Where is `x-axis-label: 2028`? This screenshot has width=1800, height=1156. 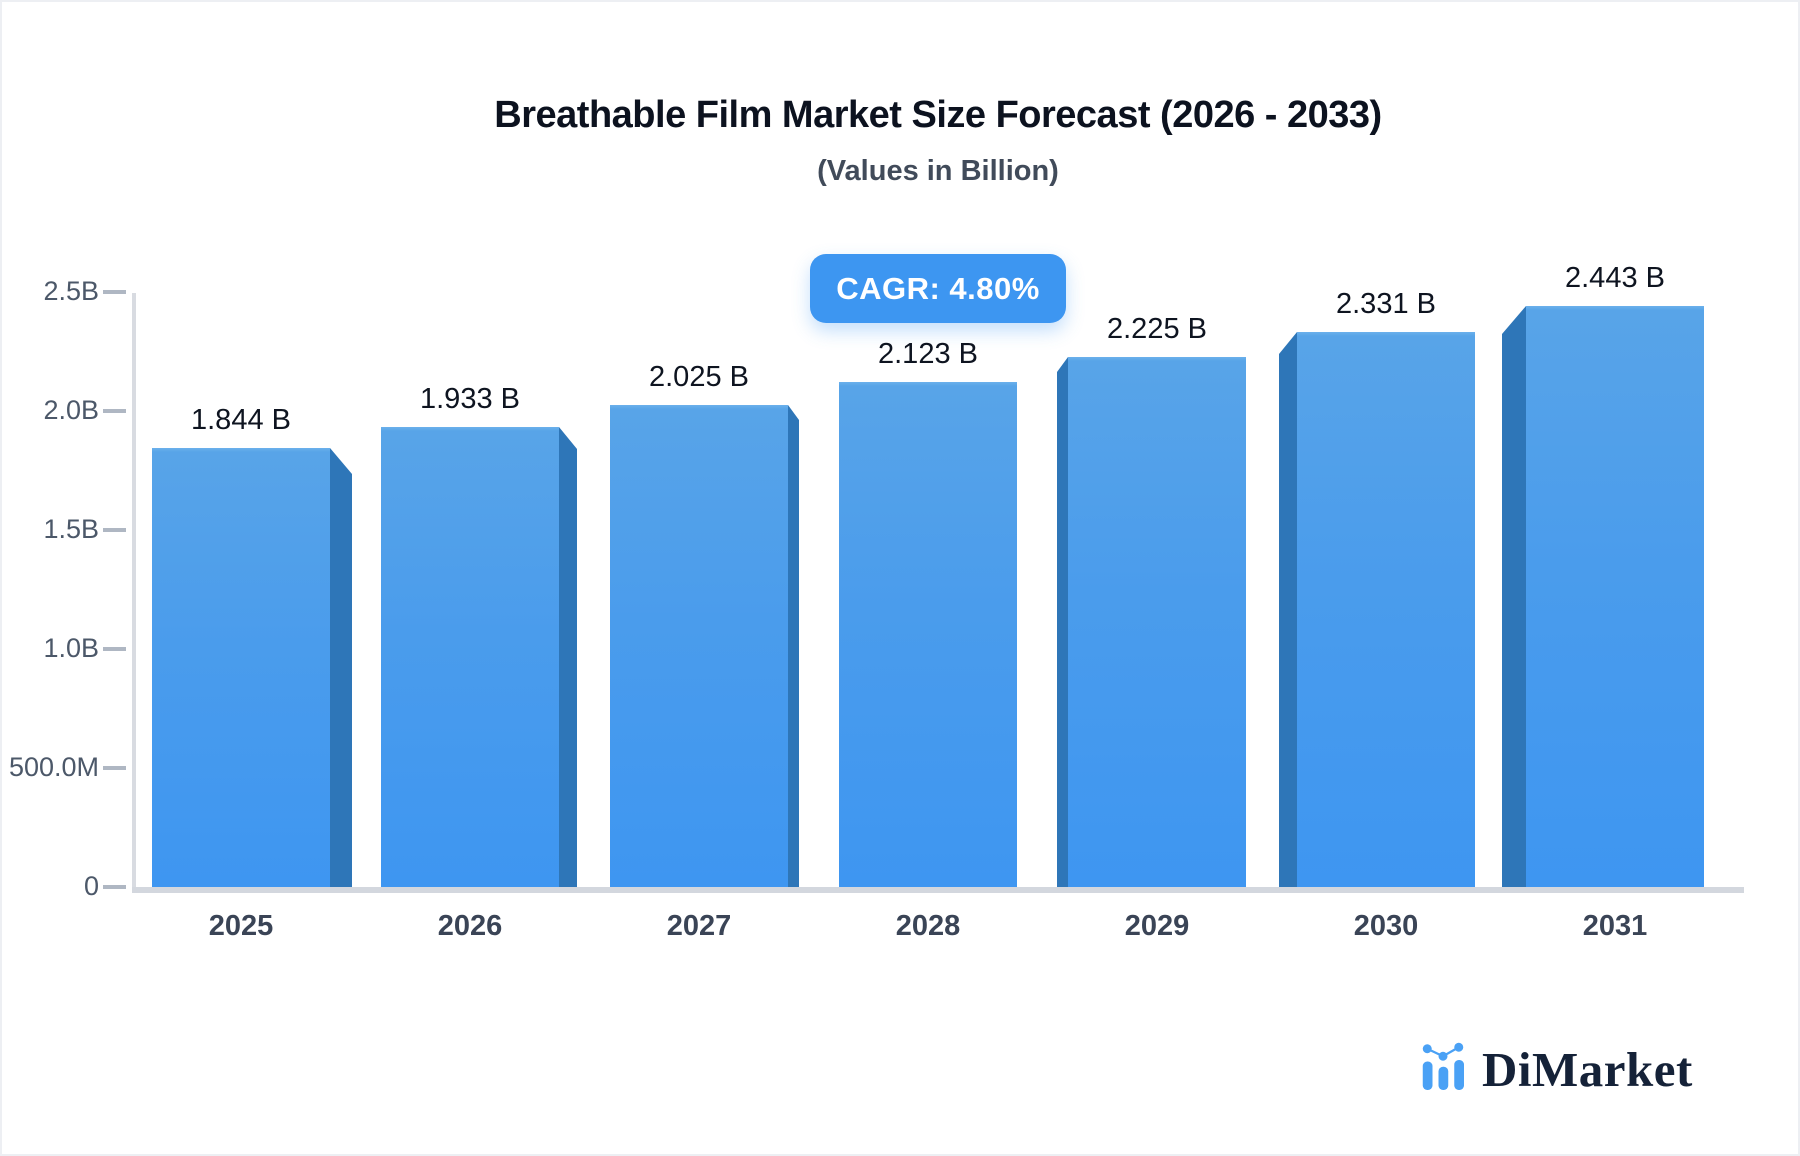
x-axis-label: 2028 is located at coordinates (928, 926).